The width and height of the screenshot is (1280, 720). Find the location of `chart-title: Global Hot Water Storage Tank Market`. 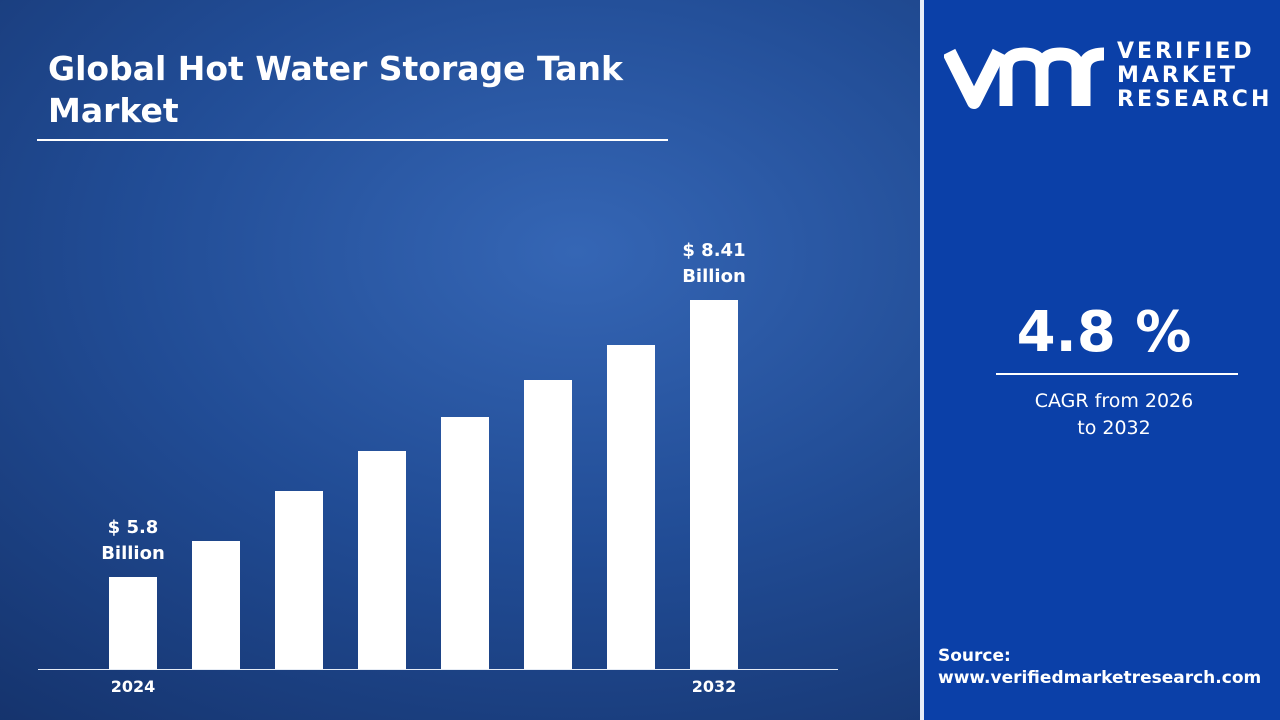

chart-title: Global Hot Water Storage Tank Market is located at coordinates (335, 89).